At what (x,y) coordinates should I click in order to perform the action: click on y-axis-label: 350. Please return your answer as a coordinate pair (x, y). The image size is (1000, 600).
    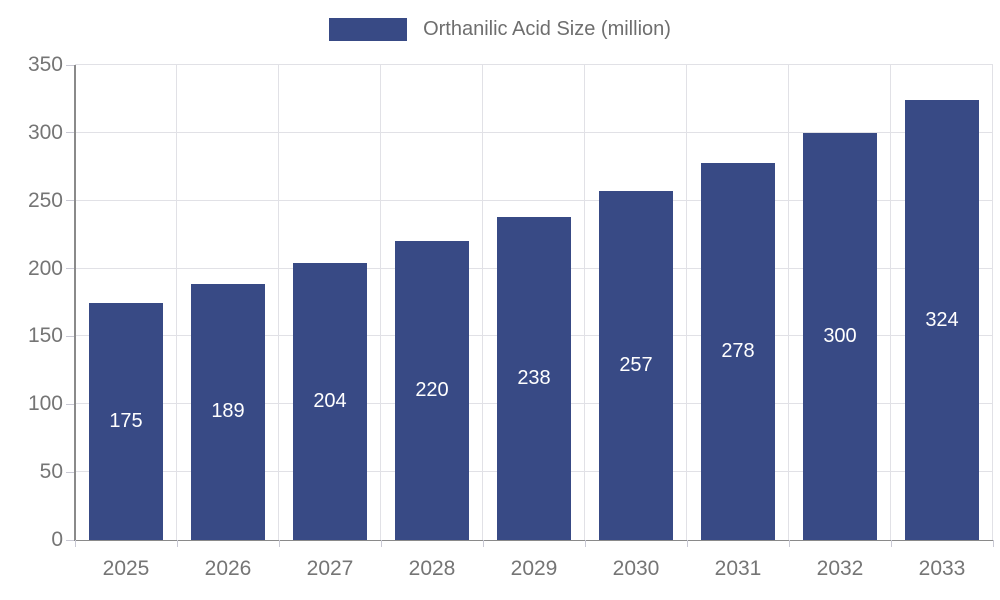
    Looking at the image, I should click on (45, 64).